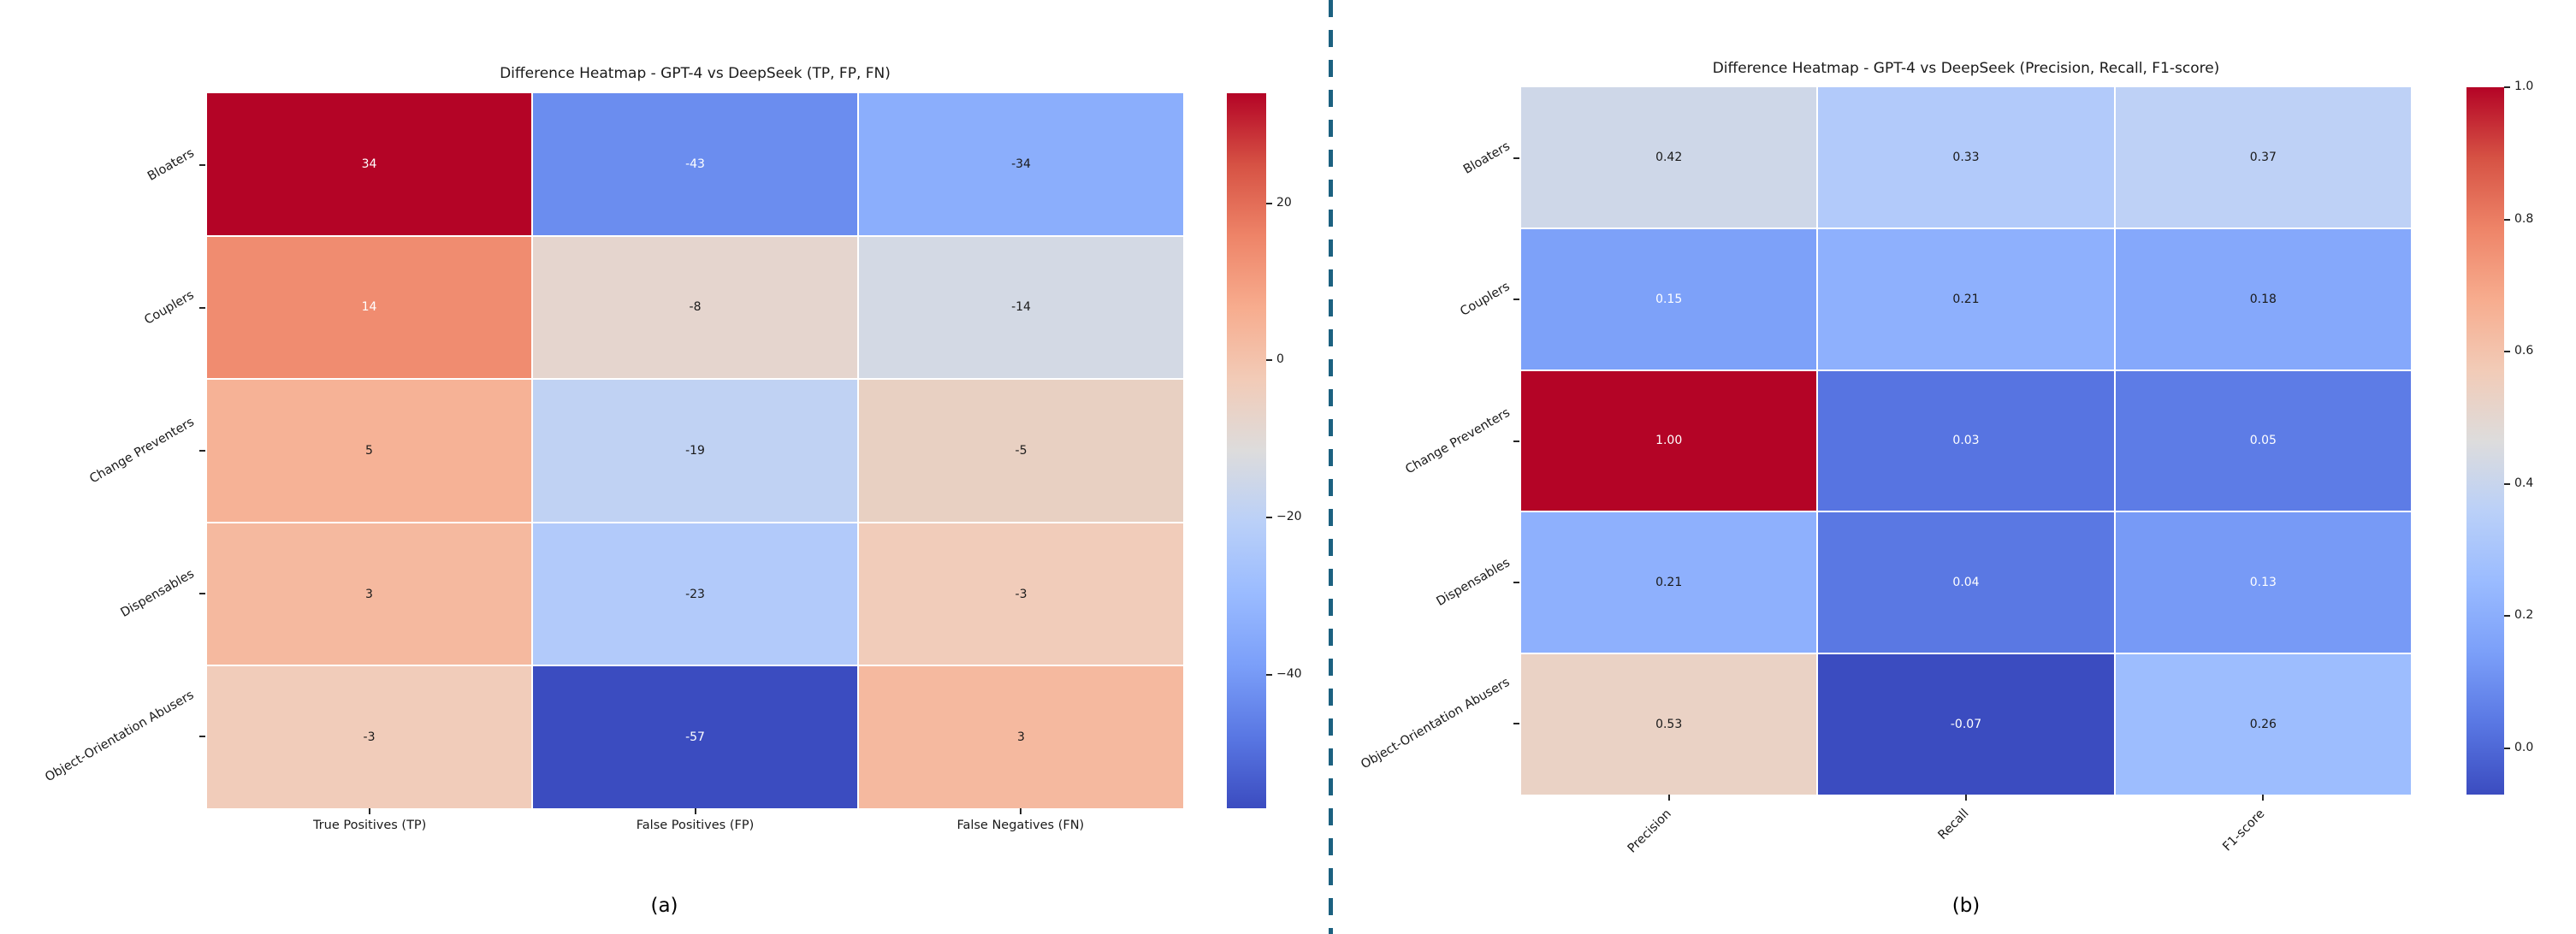 The image size is (2576, 934). What do you see at coordinates (1650, 831) in the screenshot?
I see `col-label: Precision` at bounding box center [1650, 831].